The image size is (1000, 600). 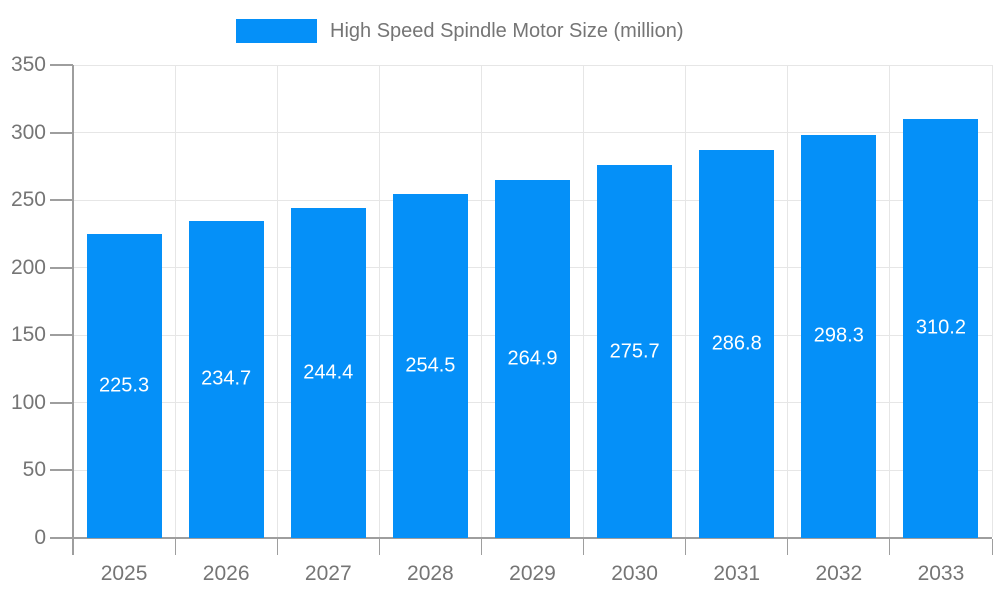 I want to click on y-axis-tick-label: 350, so click(x=28, y=64).